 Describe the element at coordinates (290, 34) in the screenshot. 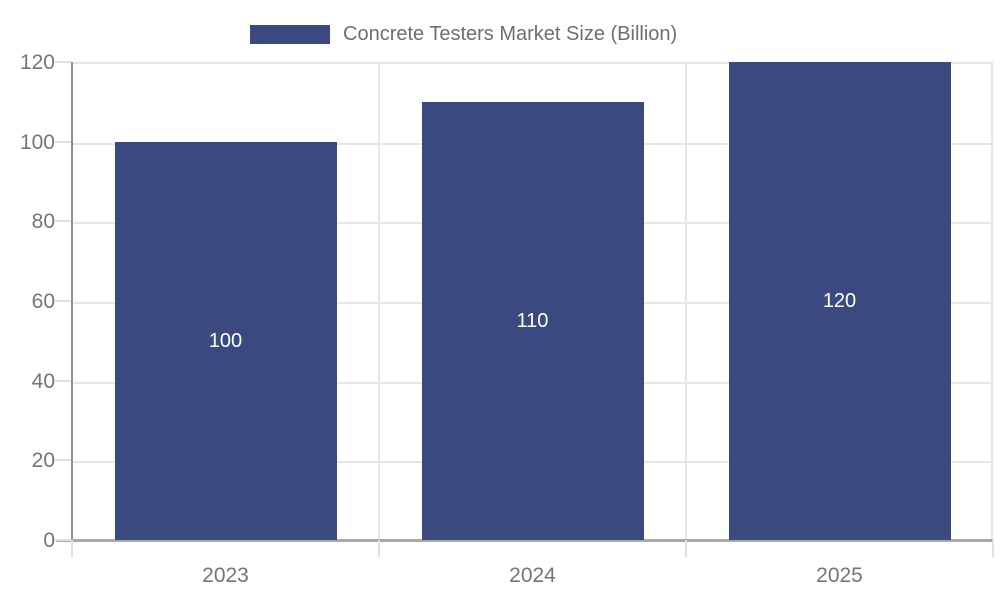

I see `legend-swatch` at that location.